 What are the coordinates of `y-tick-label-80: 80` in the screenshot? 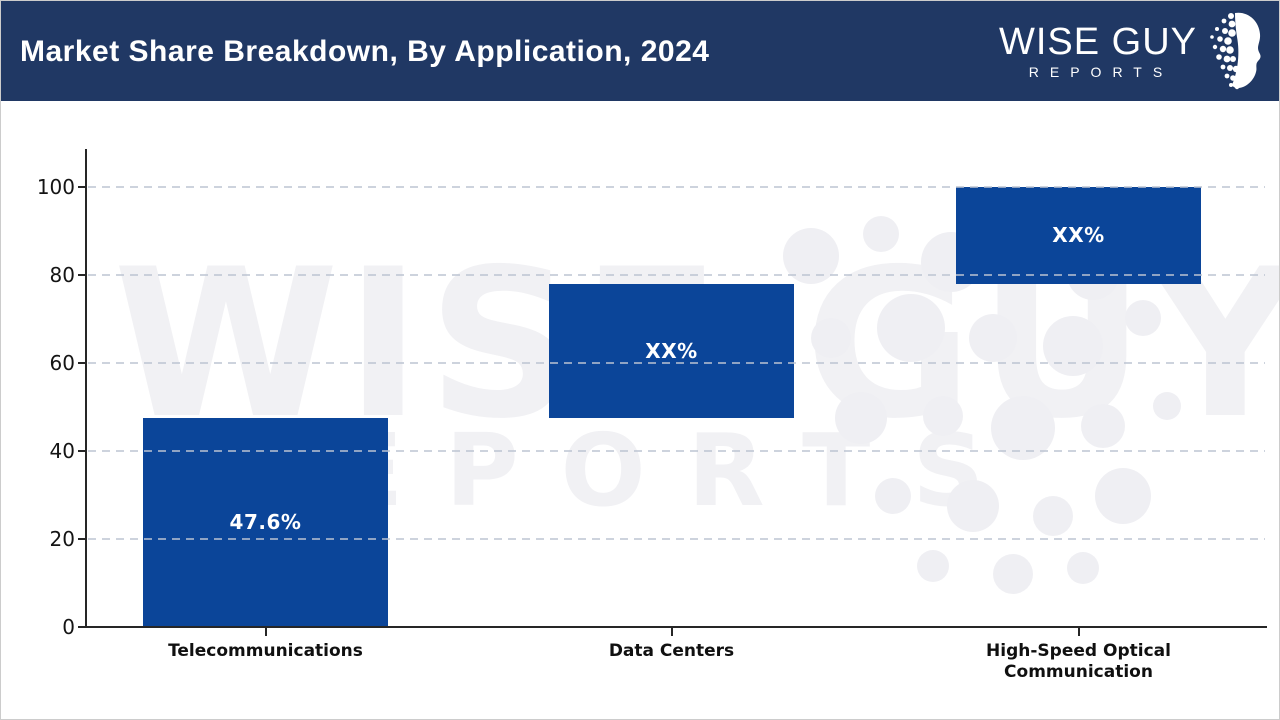 It's located at (62, 275).